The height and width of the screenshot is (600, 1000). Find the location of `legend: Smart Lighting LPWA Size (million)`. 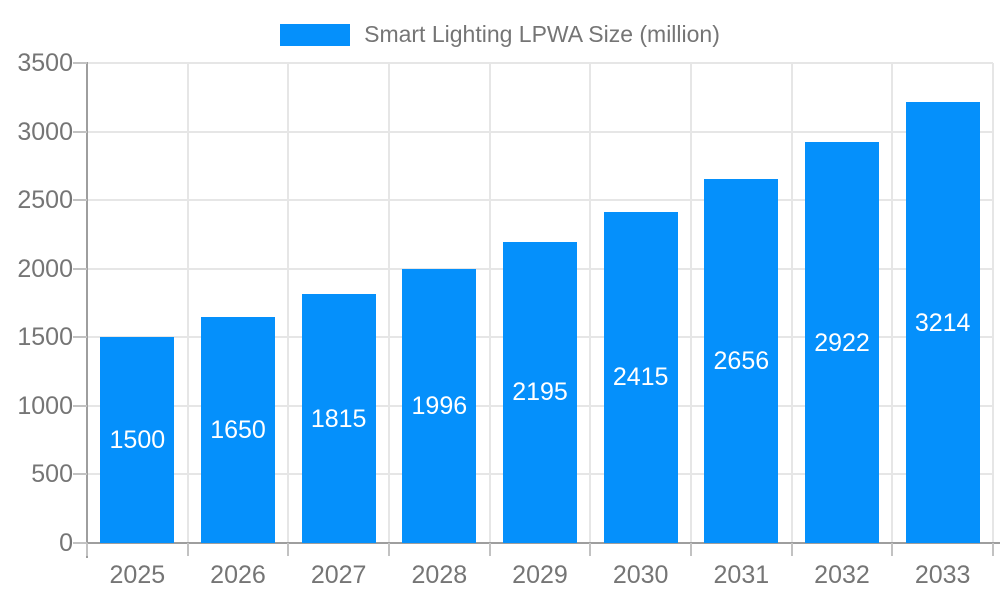

legend: Smart Lighting LPWA Size (million) is located at coordinates (500, 34).